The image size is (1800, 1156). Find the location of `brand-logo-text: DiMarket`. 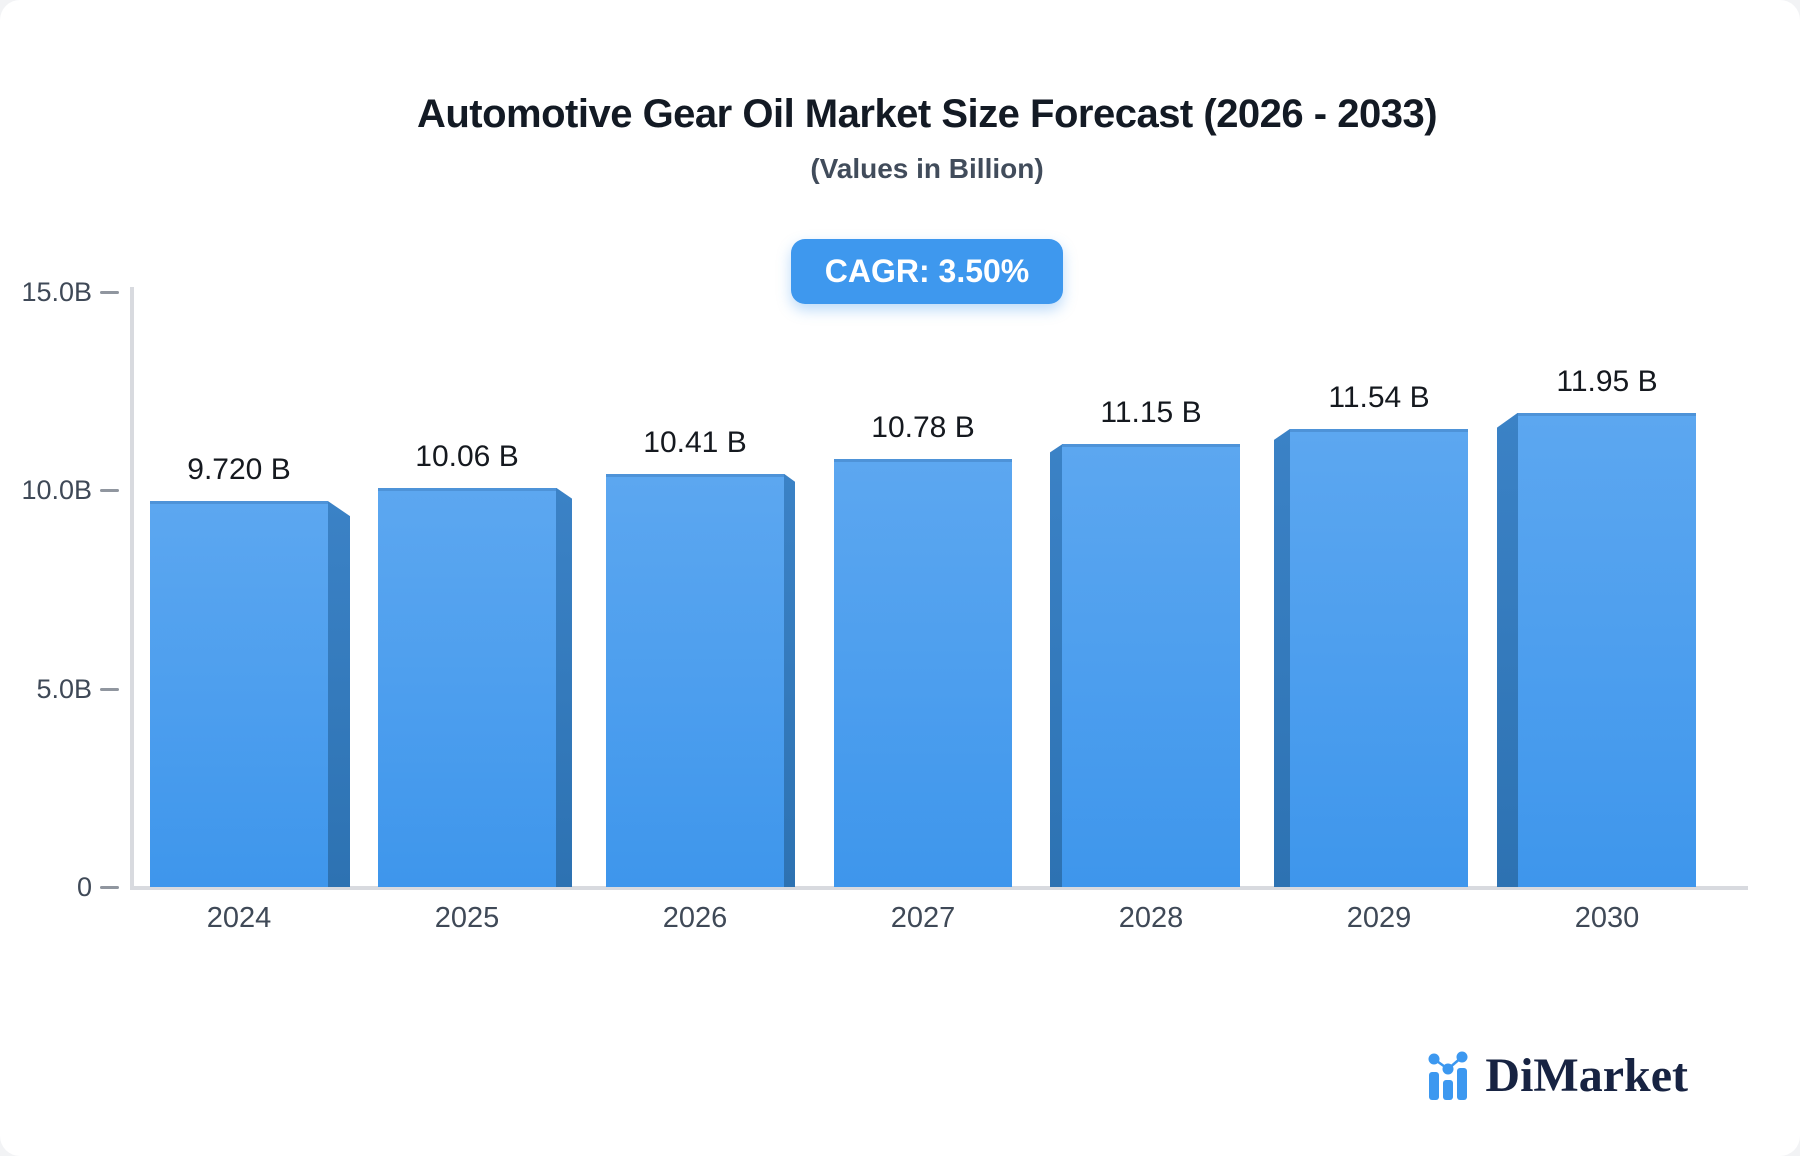

brand-logo-text: DiMarket is located at coordinates (1586, 1075).